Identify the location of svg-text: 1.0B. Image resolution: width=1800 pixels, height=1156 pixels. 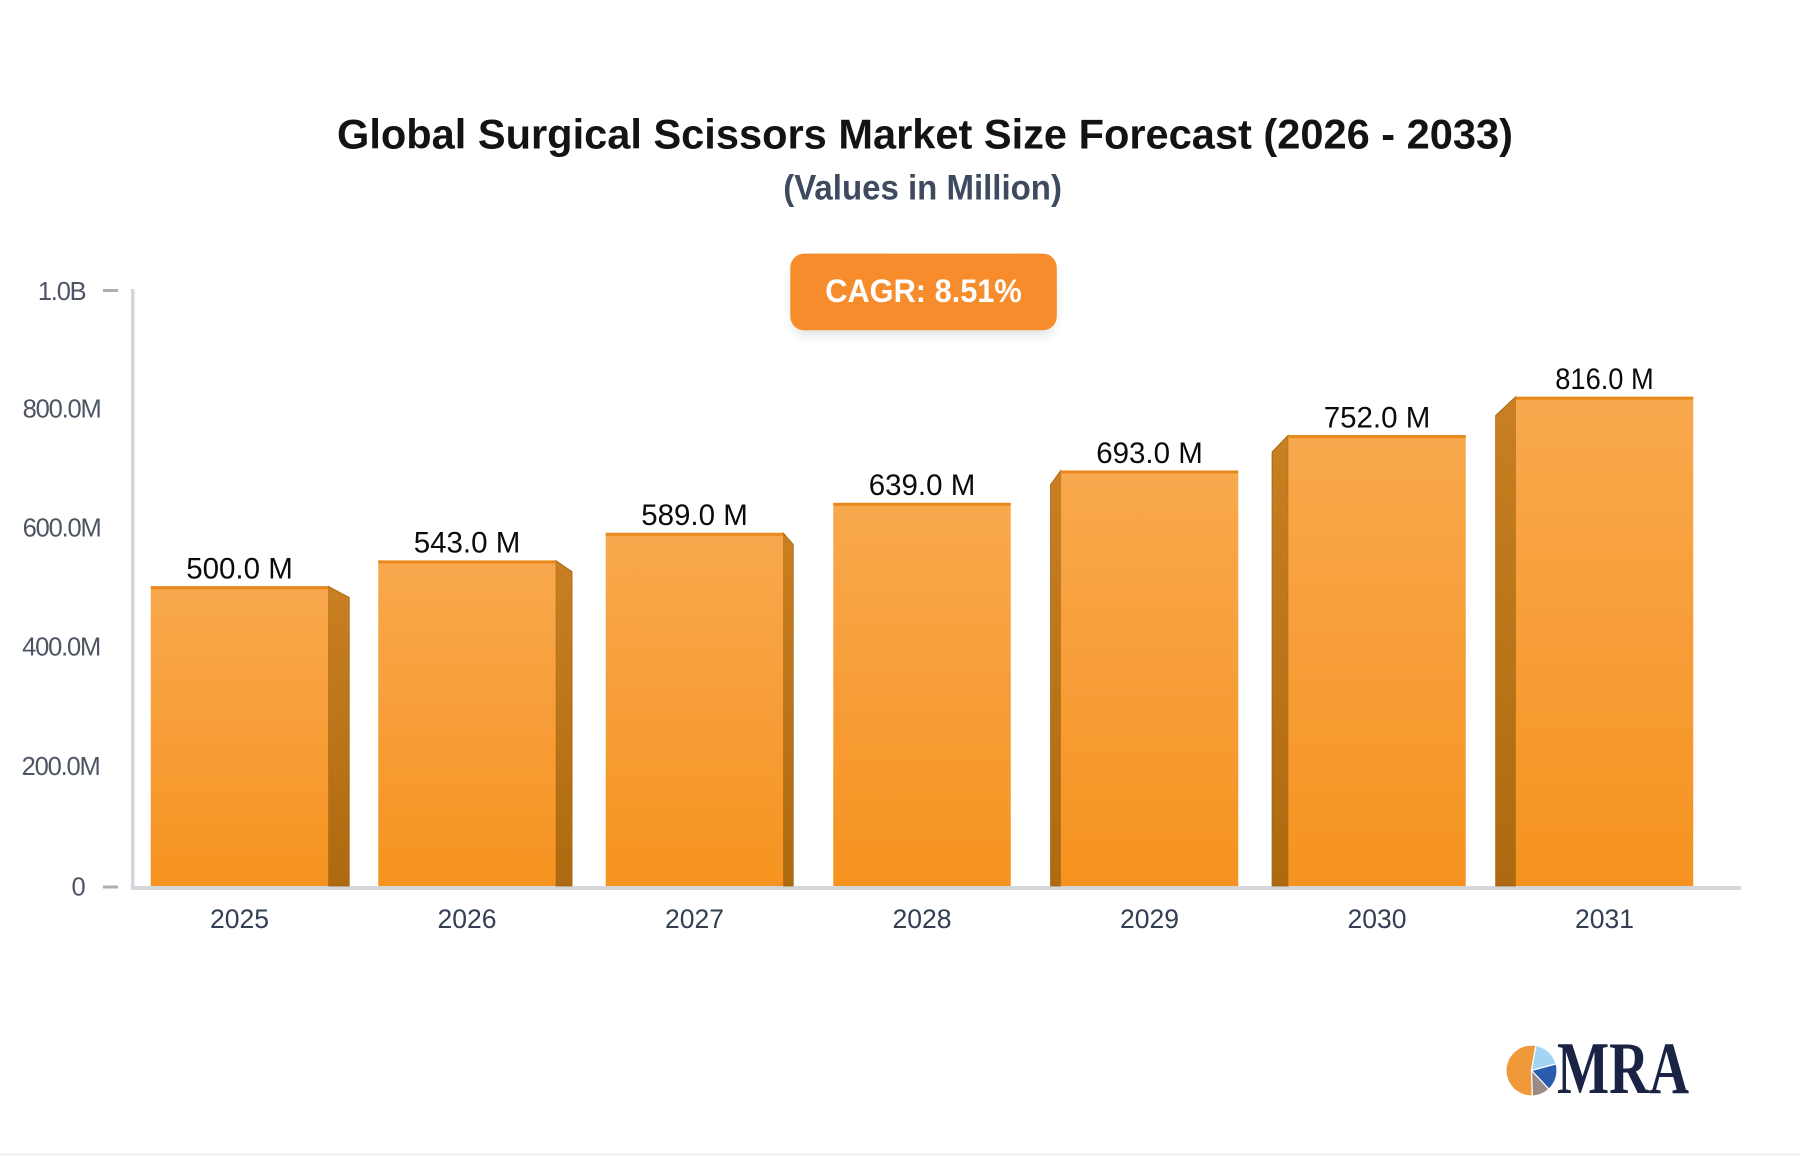
(62, 292).